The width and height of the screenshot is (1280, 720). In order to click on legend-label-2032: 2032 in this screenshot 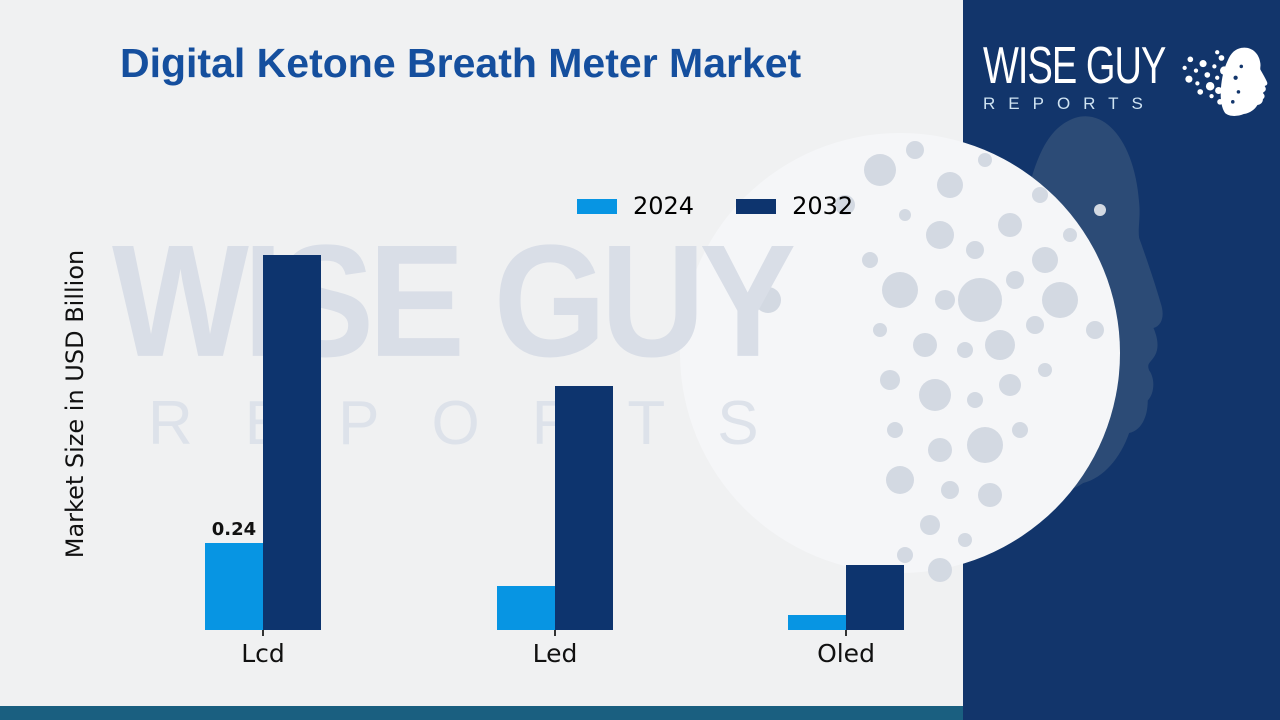, I will do `click(823, 206)`.